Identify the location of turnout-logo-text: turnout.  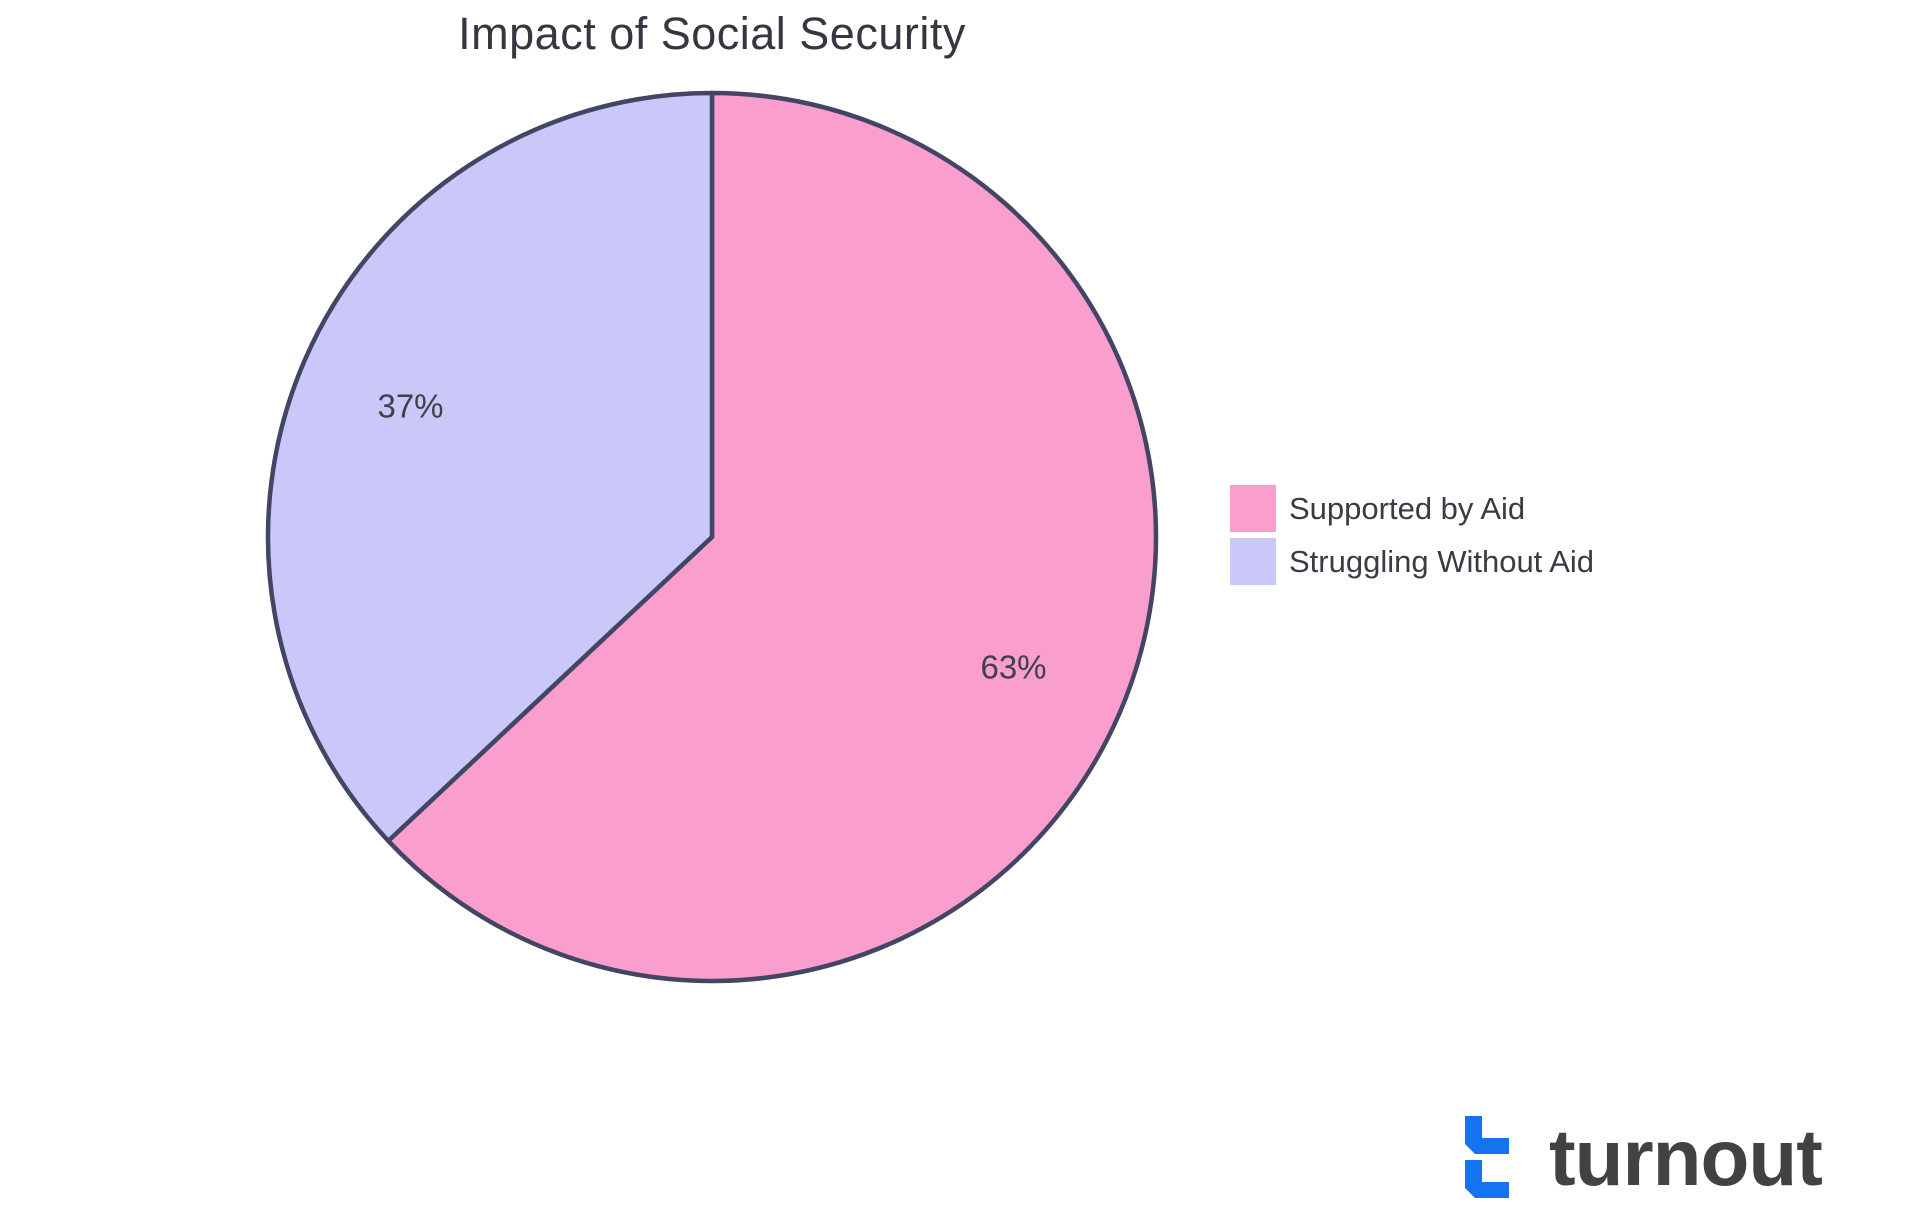
(1686, 1157).